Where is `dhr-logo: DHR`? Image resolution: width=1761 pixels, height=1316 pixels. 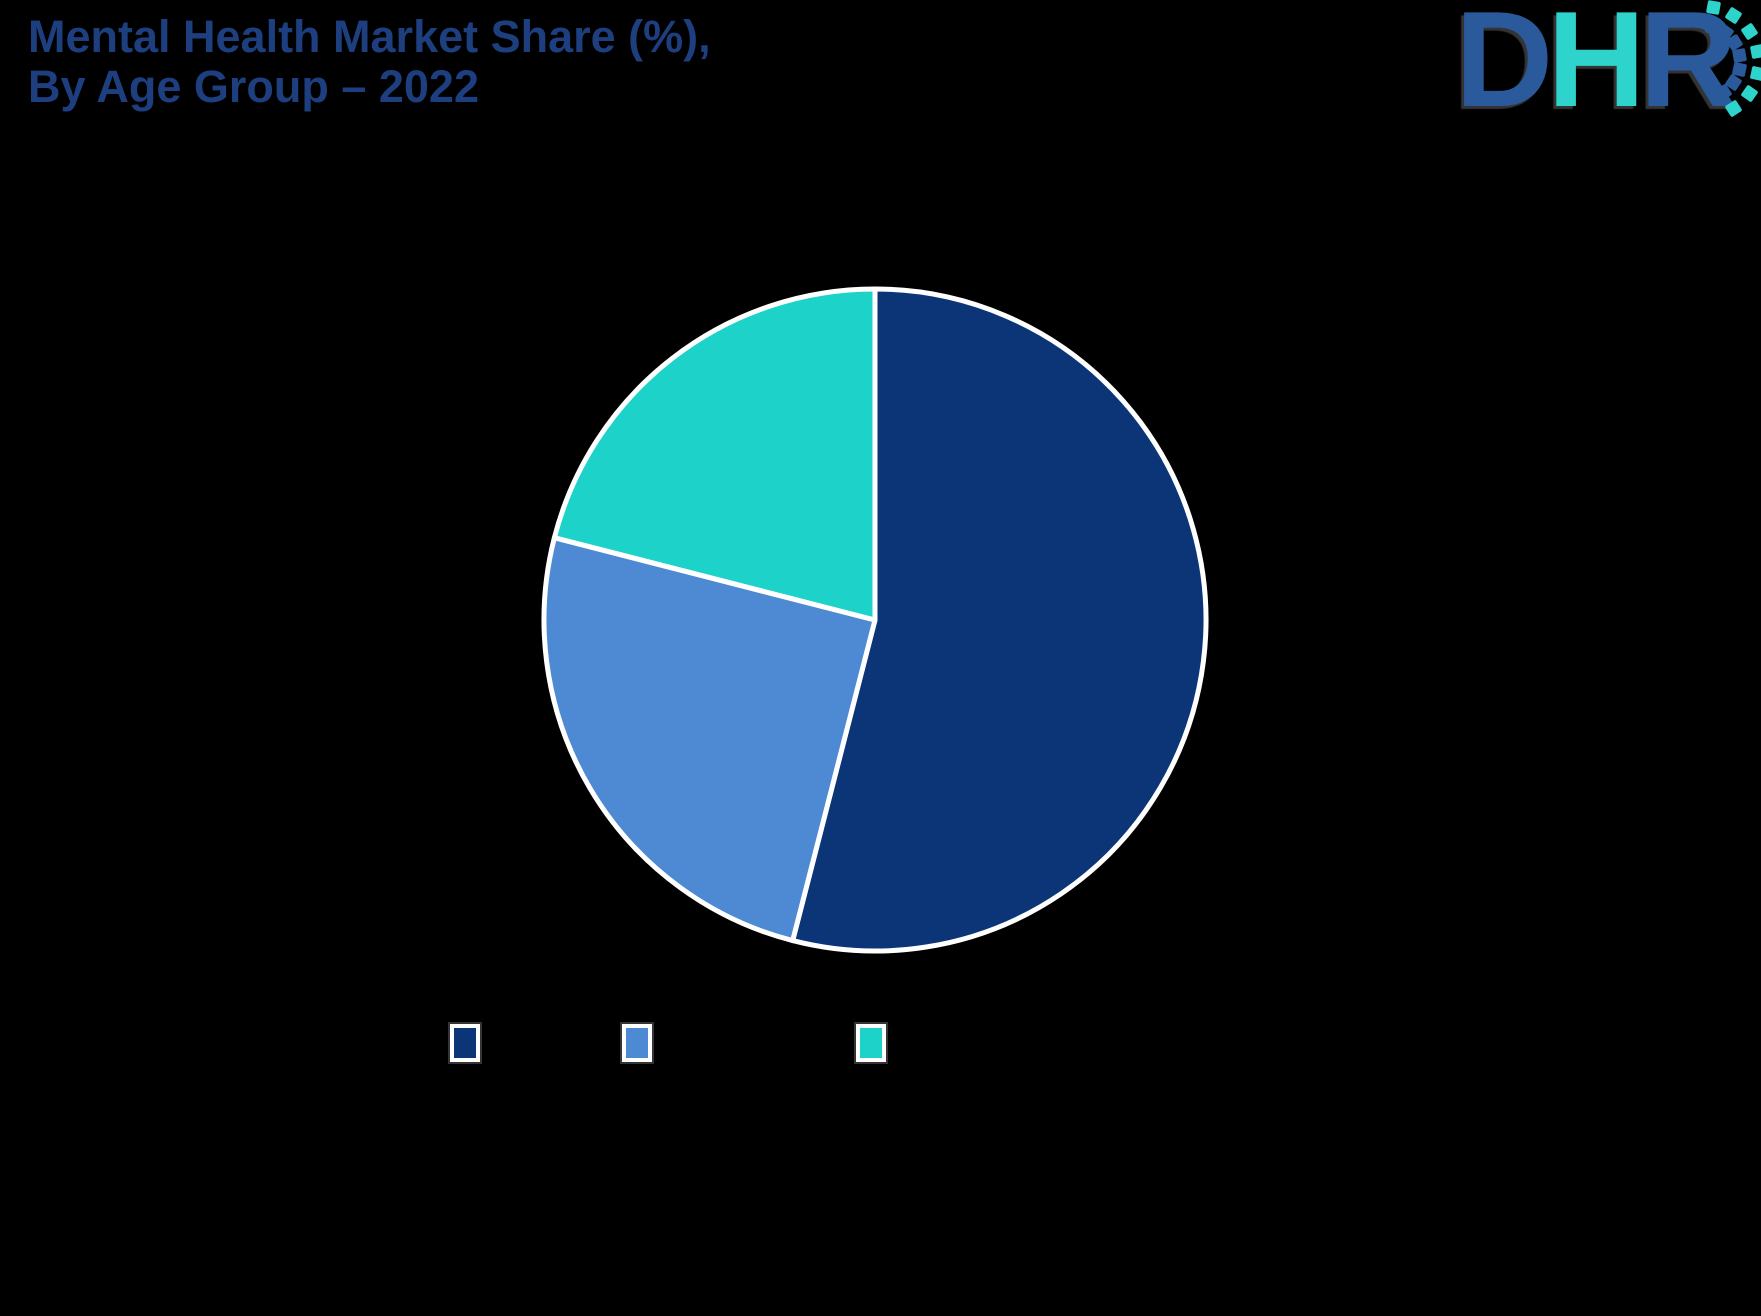
dhr-logo: DHR is located at coordinates (1596, 67).